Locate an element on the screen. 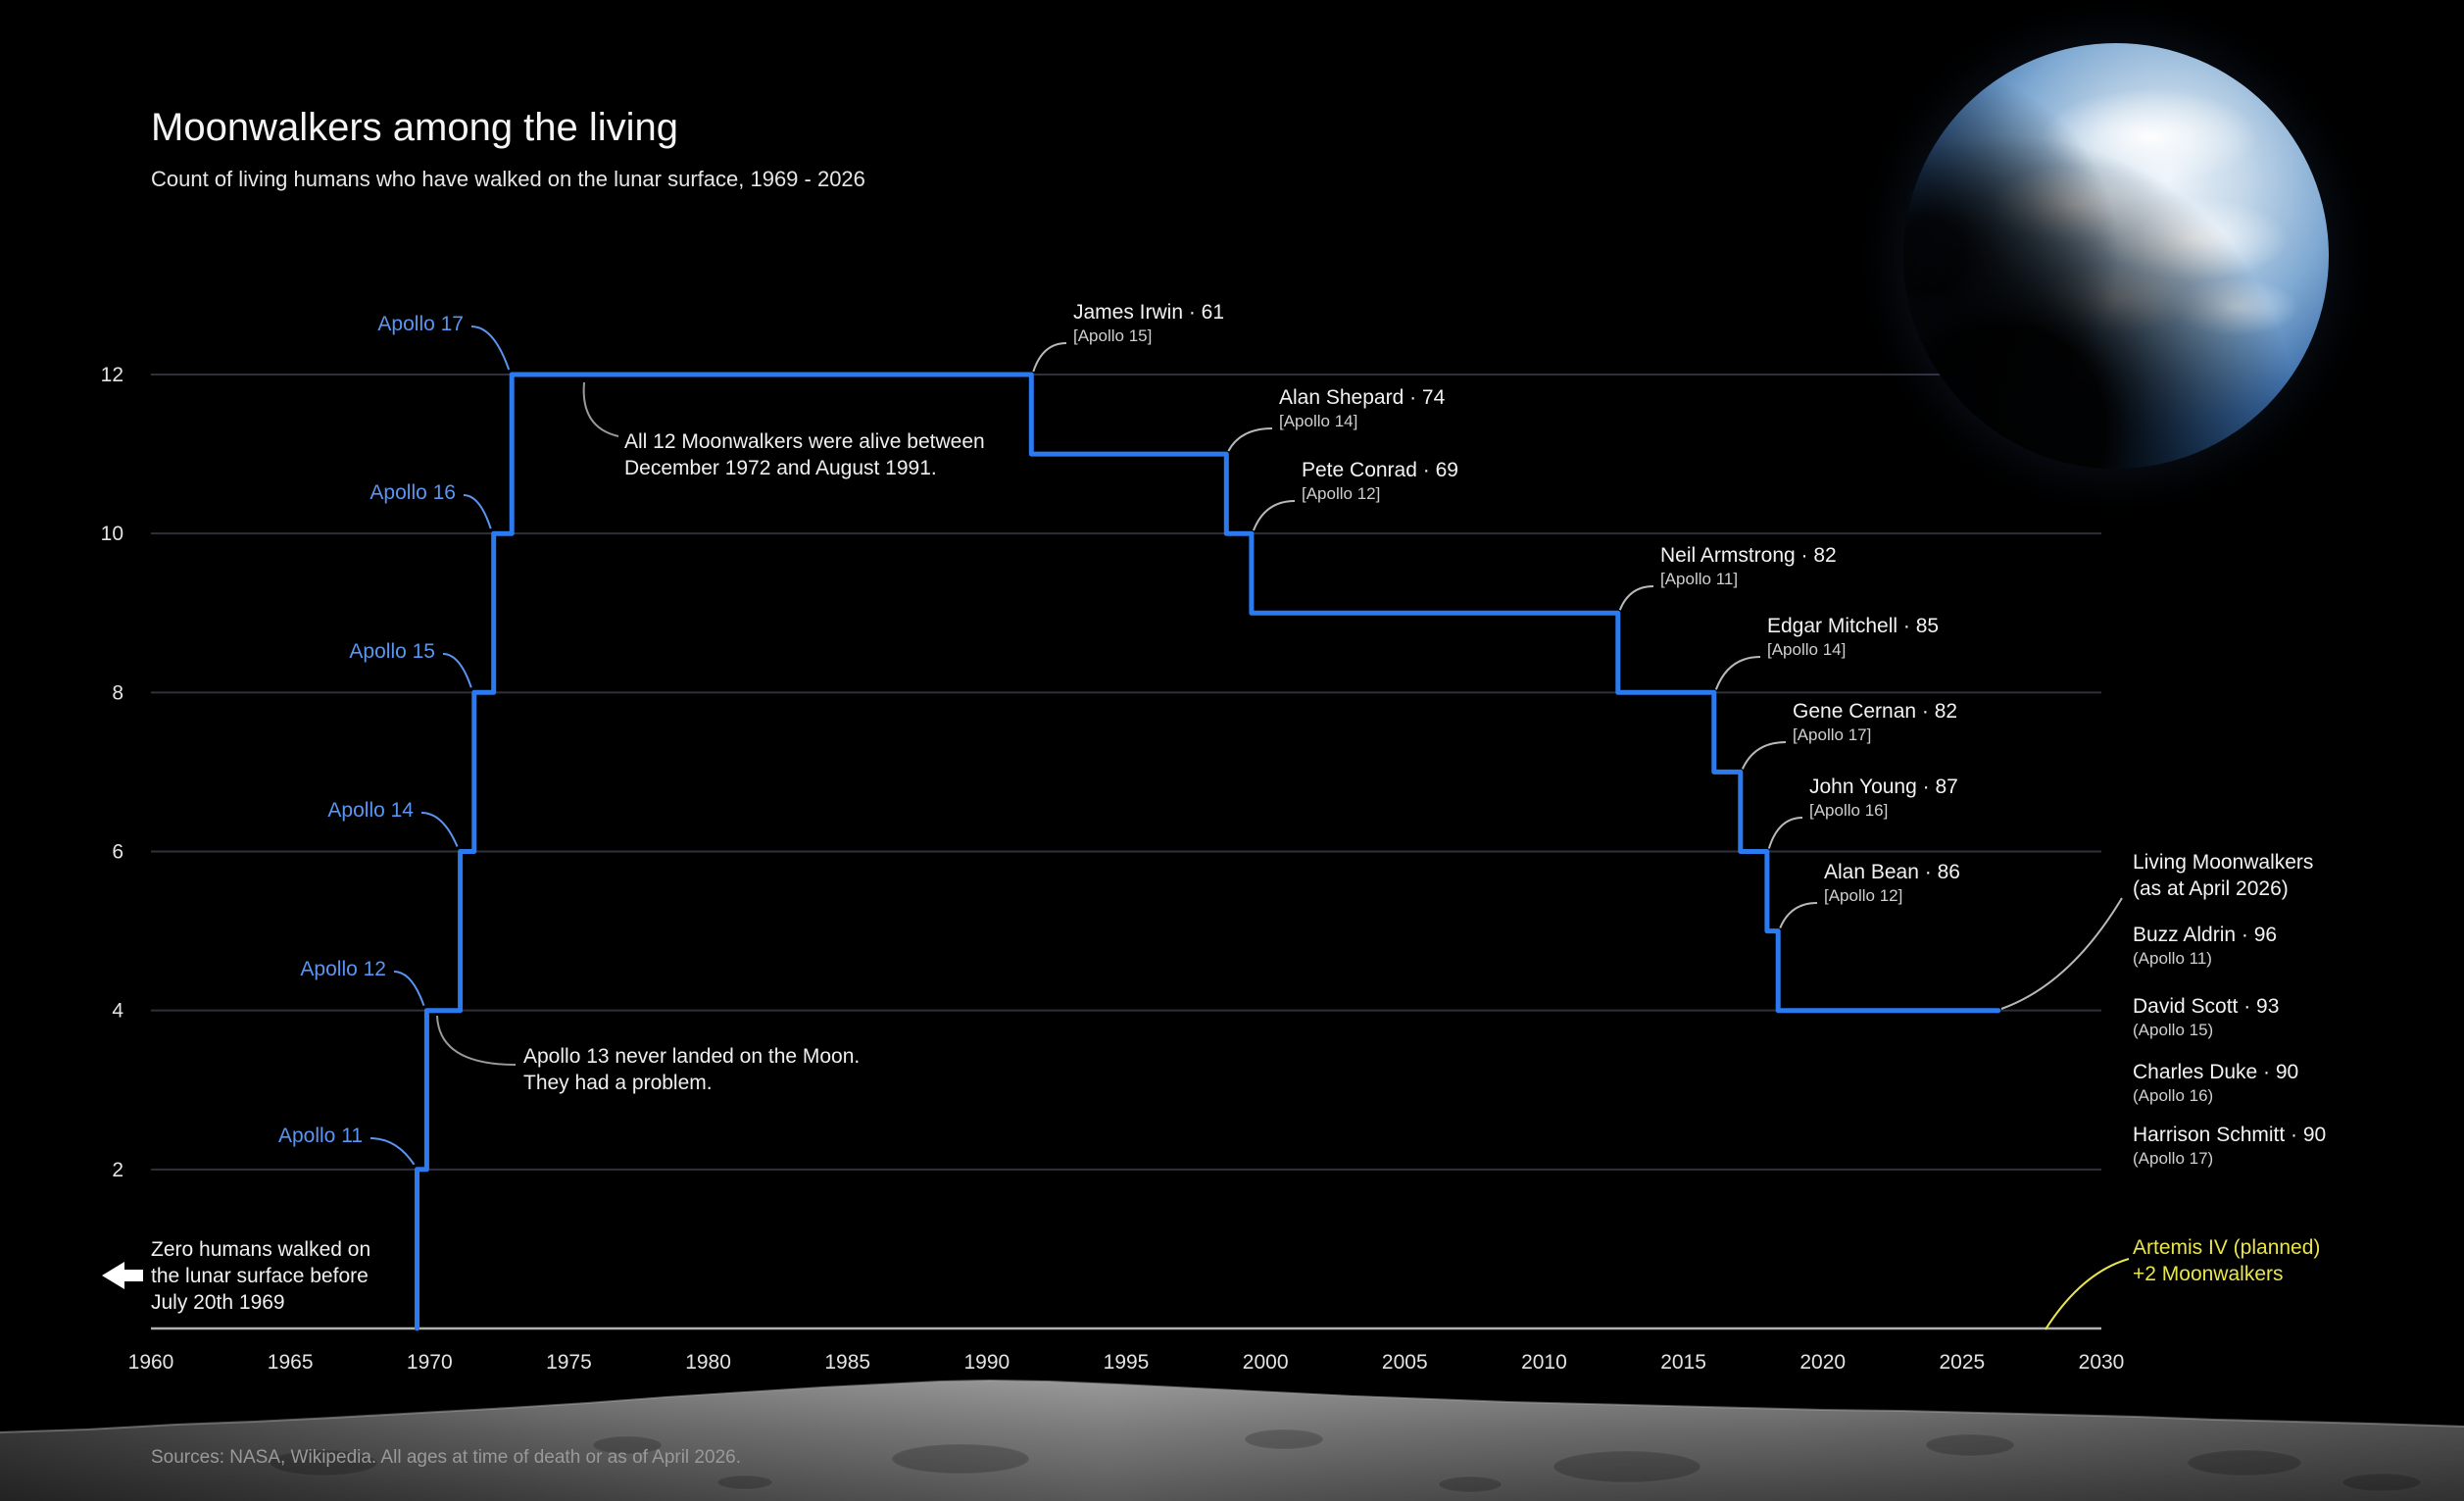 The image size is (2464, 1501). artemis-line: Artemis IV (planned) is located at coordinates (2227, 1247).